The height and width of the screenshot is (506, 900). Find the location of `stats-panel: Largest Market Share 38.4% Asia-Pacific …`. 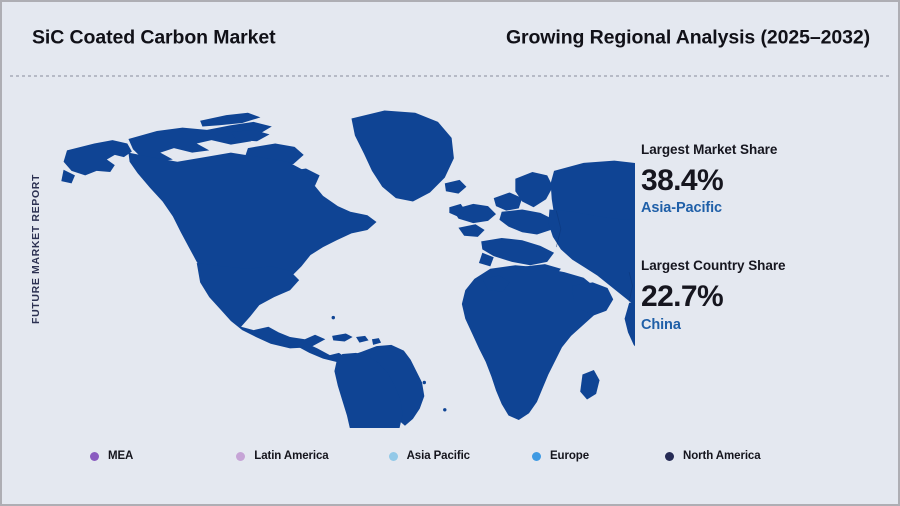

stats-panel: Largest Market Share 38.4% Asia-Pacific … is located at coordinates (766, 237).